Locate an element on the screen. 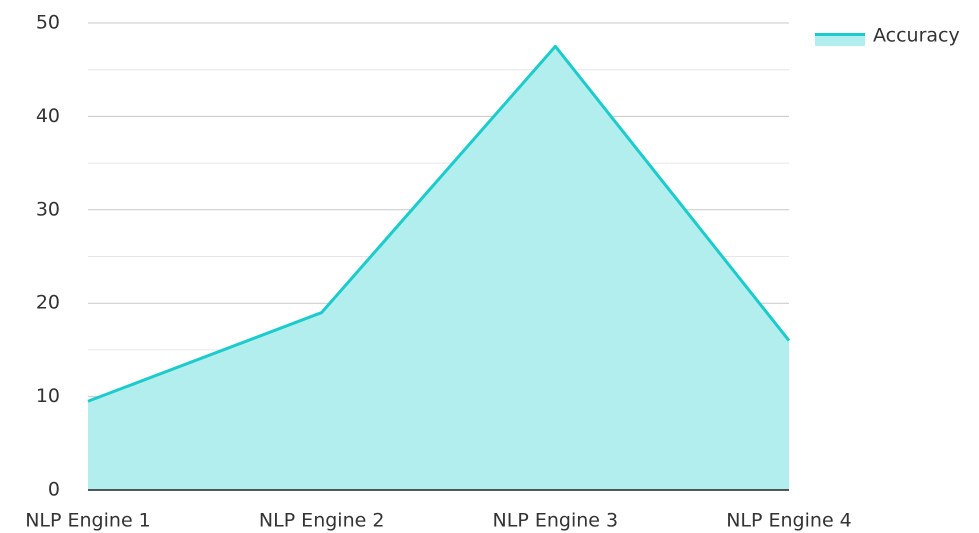 This screenshot has width=979, height=533. x-tick-label: NLP Engine 2 is located at coordinates (322, 521).